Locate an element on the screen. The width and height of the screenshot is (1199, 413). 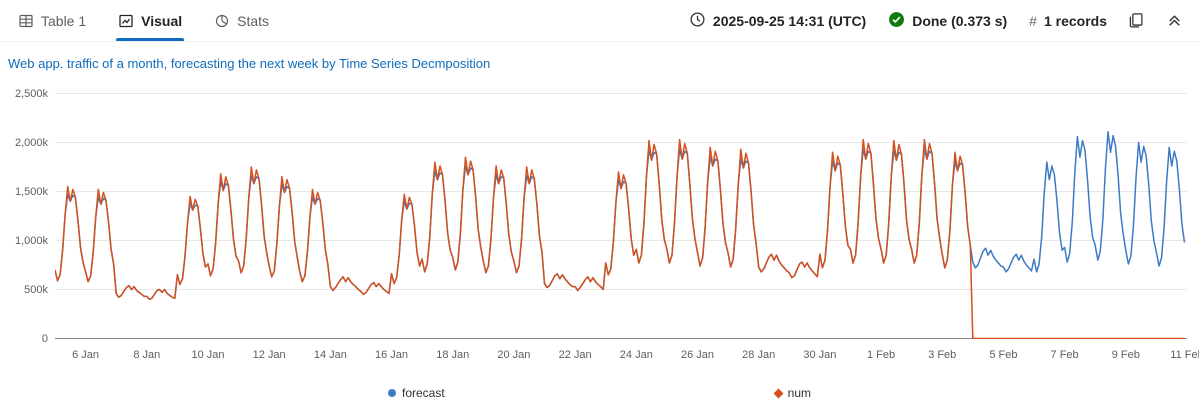
query-timestamp: 2025-09-25 14:31 (UTC) is located at coordinates (789, 20).